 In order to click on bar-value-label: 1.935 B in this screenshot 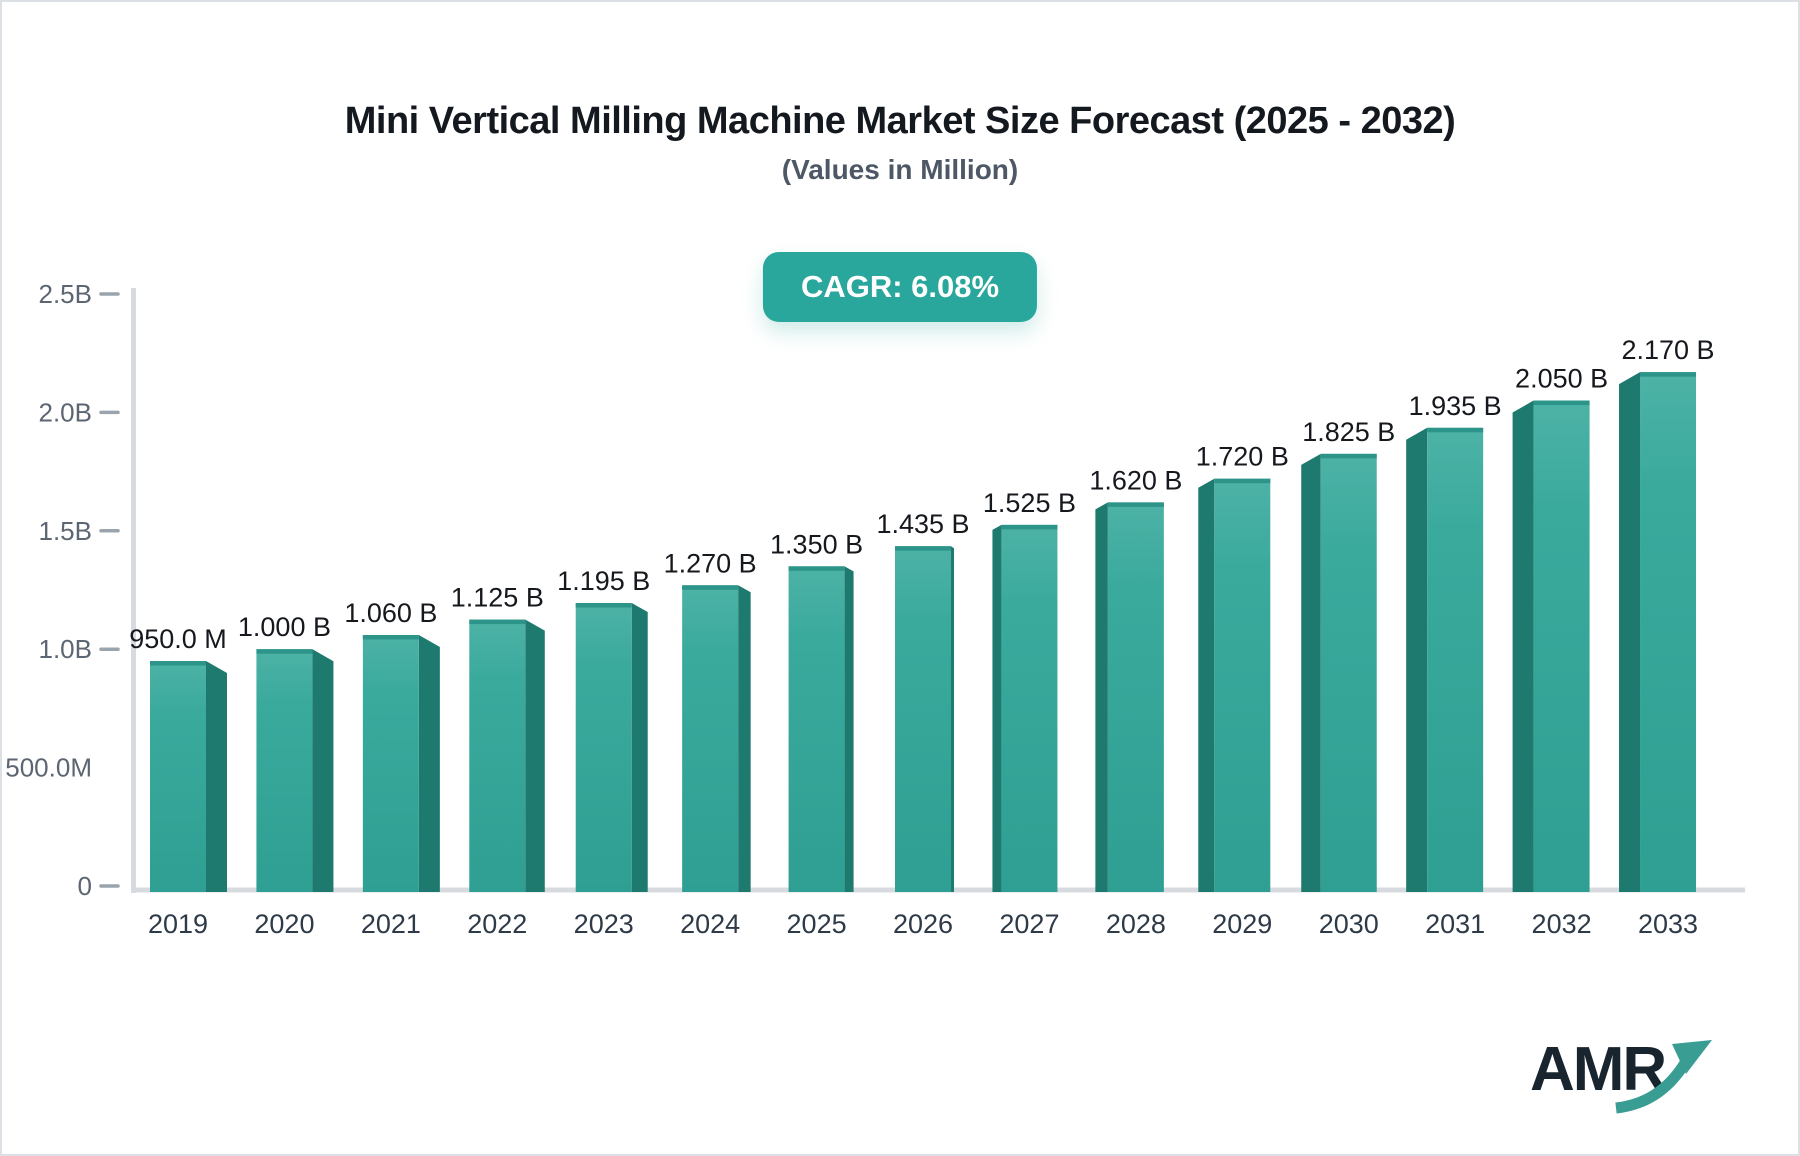, I will do `click(1455, 406)`.